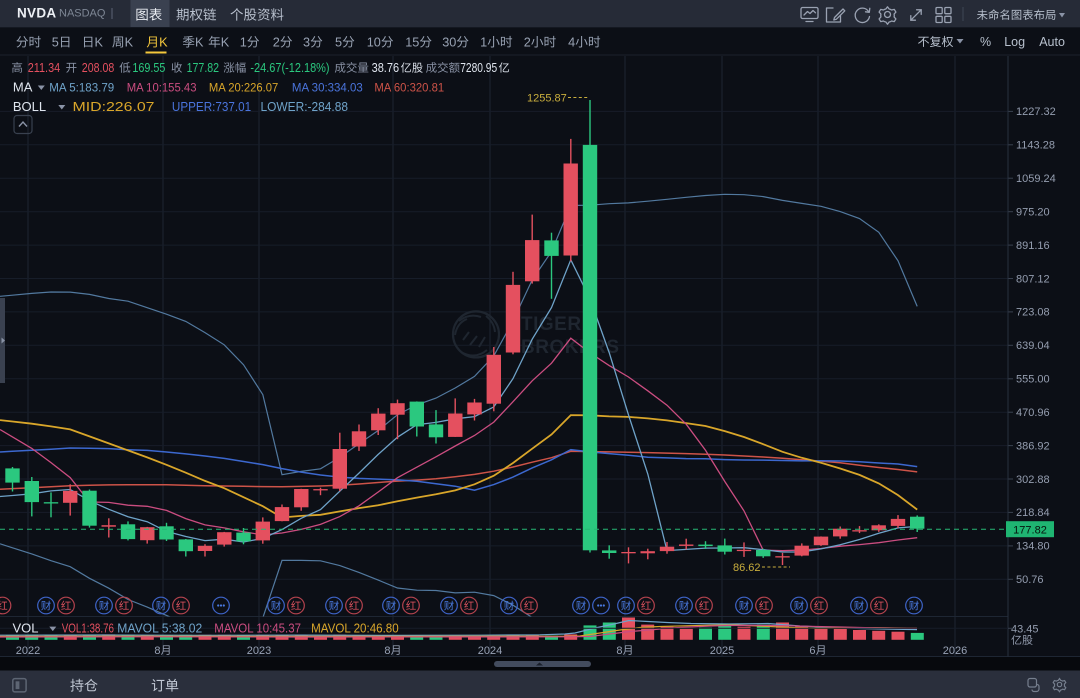 The height and width of the screenshot is (698, 1080). What do you see at coordinates (1036, 179) in the screenshot?
I see `svg-text: 1059.24` at bounding box center [1036, 179].